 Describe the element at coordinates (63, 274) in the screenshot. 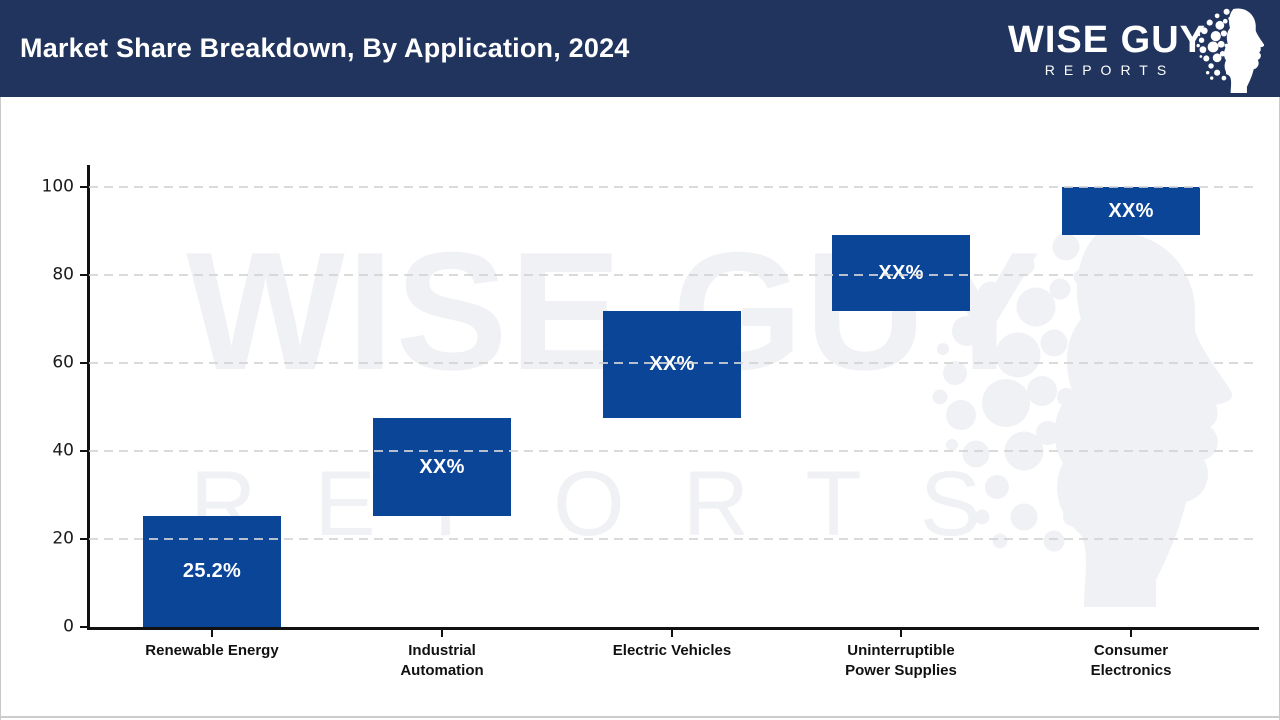

I see `y-tick-label: 80` at that location.